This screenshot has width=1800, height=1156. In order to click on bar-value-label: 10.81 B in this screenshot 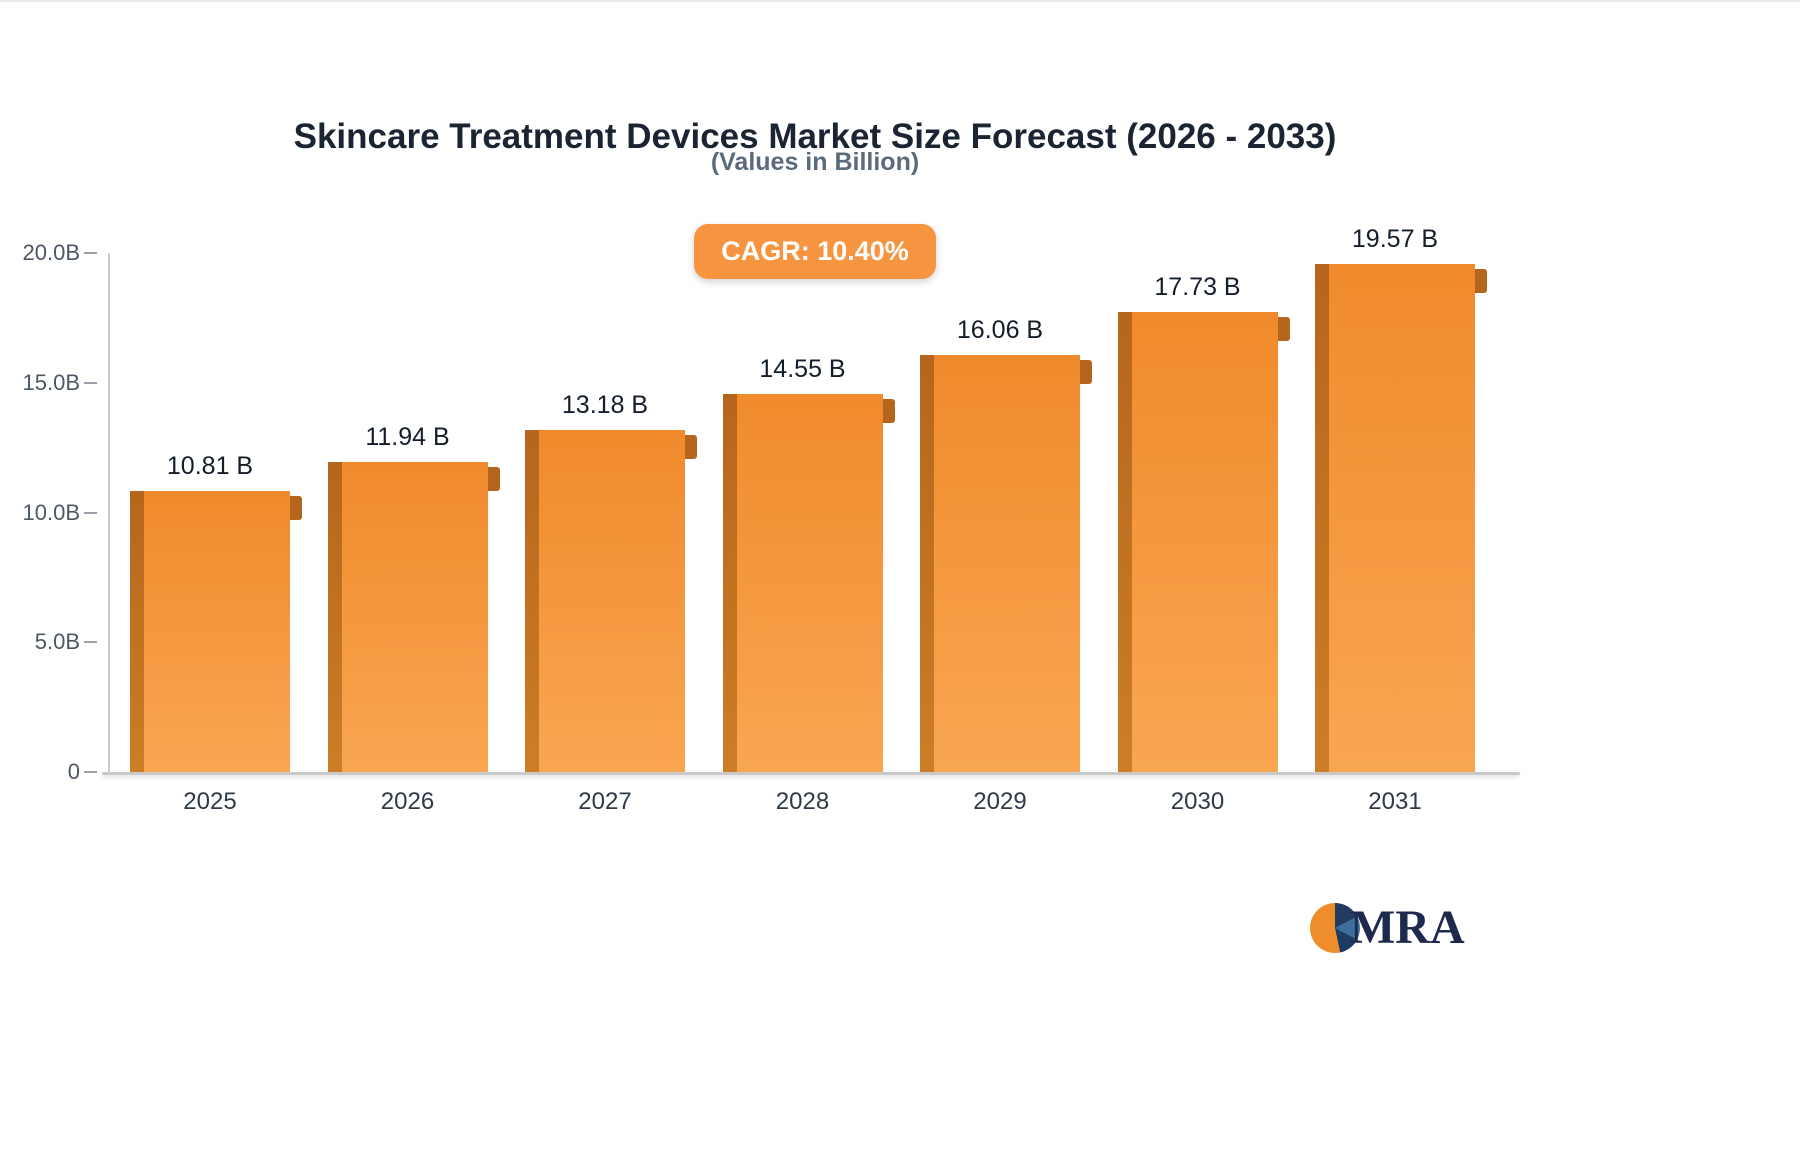, I will do `click(210, 466)`.